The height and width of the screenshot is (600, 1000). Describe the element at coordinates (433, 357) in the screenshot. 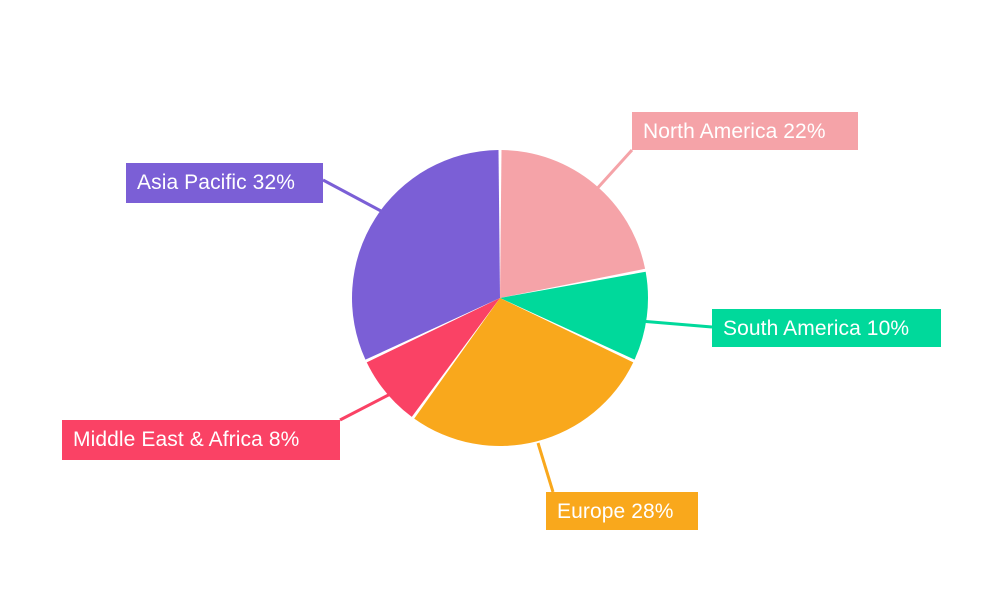

I see `pie-slice-middle-east-africa` at that location.